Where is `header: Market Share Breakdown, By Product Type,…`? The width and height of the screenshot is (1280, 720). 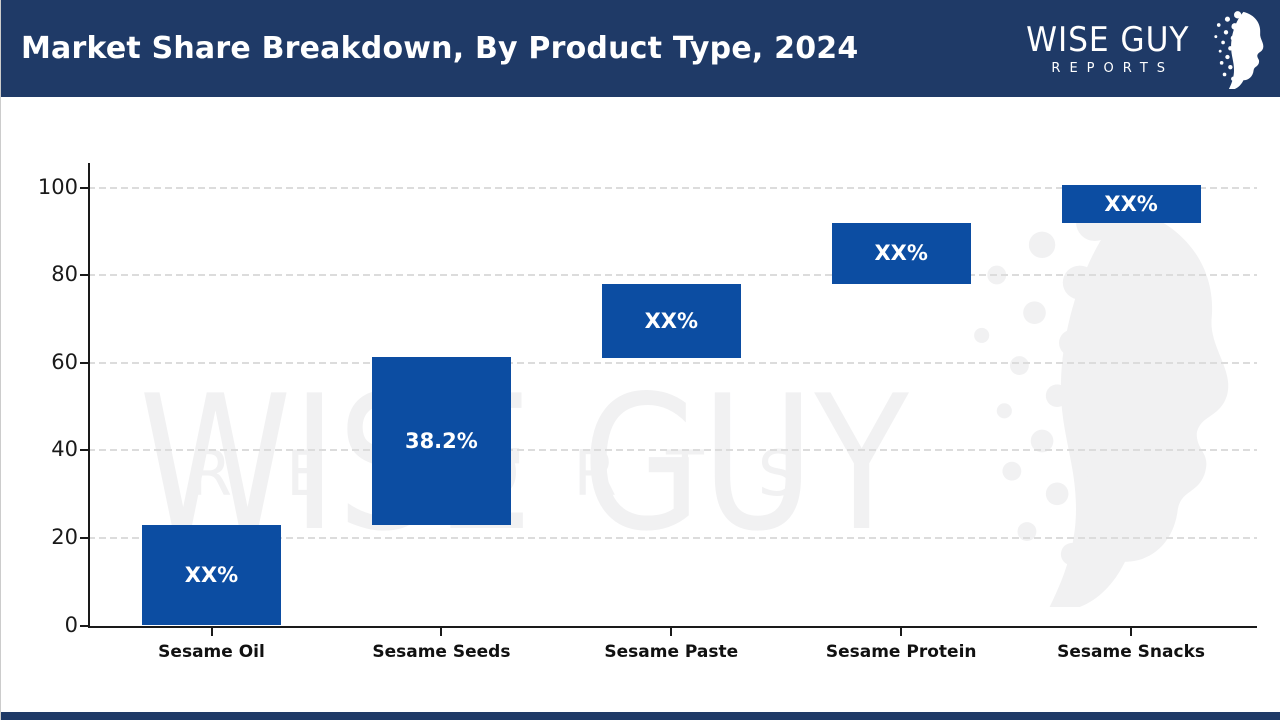
header: Market Share Breakdown, By Product Type,… is located at coordinates (640, 48).